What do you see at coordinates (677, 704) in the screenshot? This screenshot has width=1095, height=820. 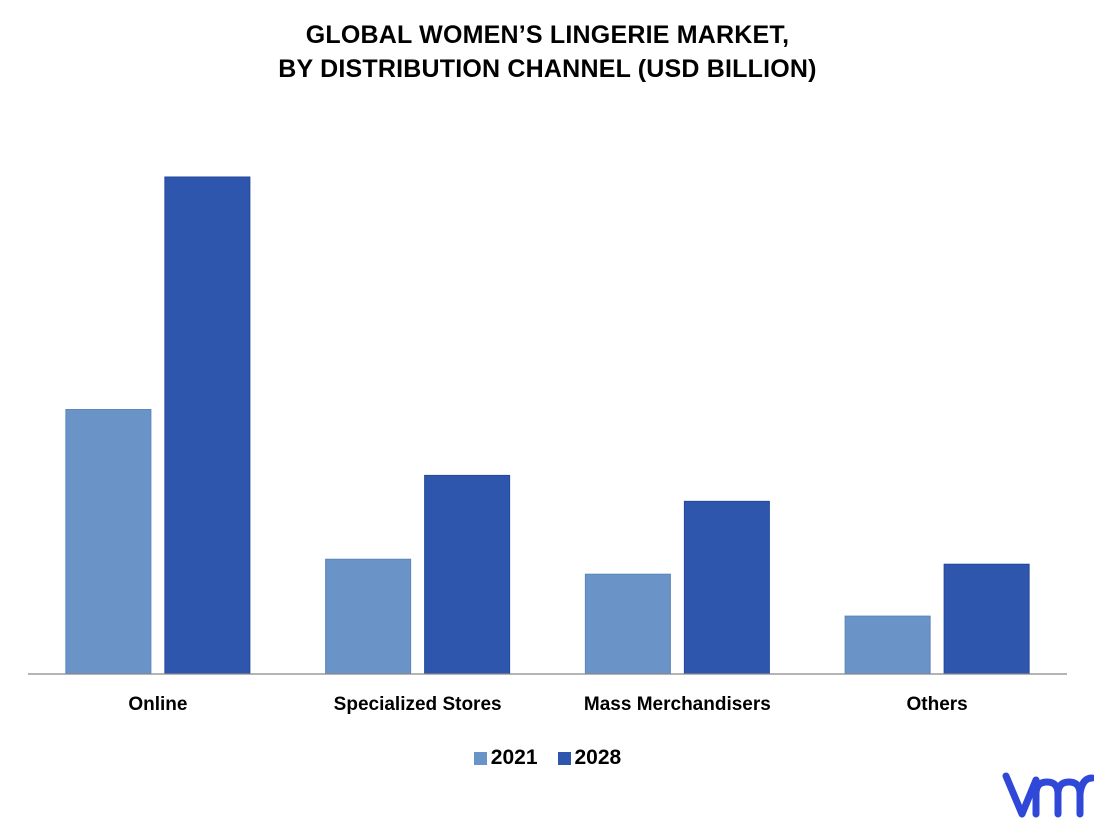 I see `x-tick-label: Mass Merchandisers` at bounding box center [677, 704].